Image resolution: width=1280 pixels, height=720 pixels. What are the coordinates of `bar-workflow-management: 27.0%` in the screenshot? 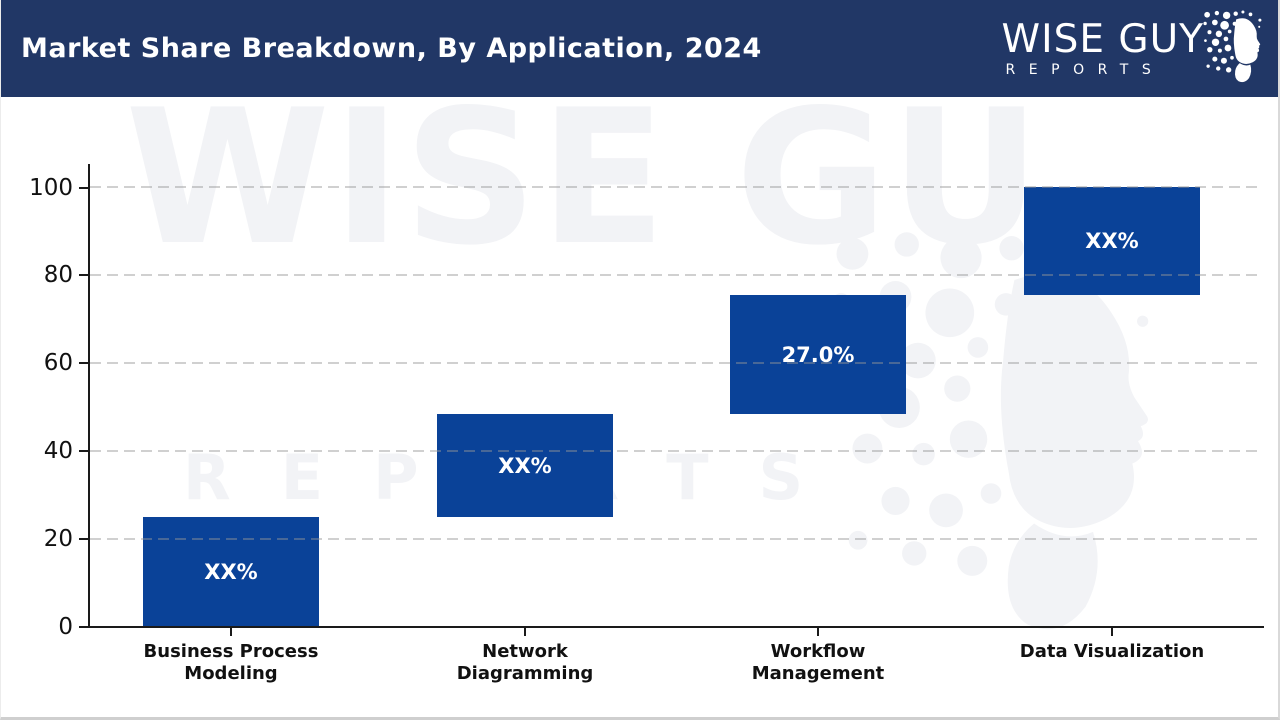 It's located at (818, 354).